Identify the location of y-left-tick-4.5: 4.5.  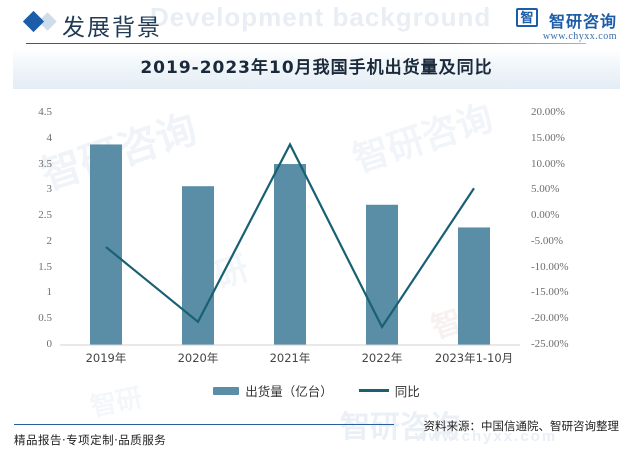
(45, 112).